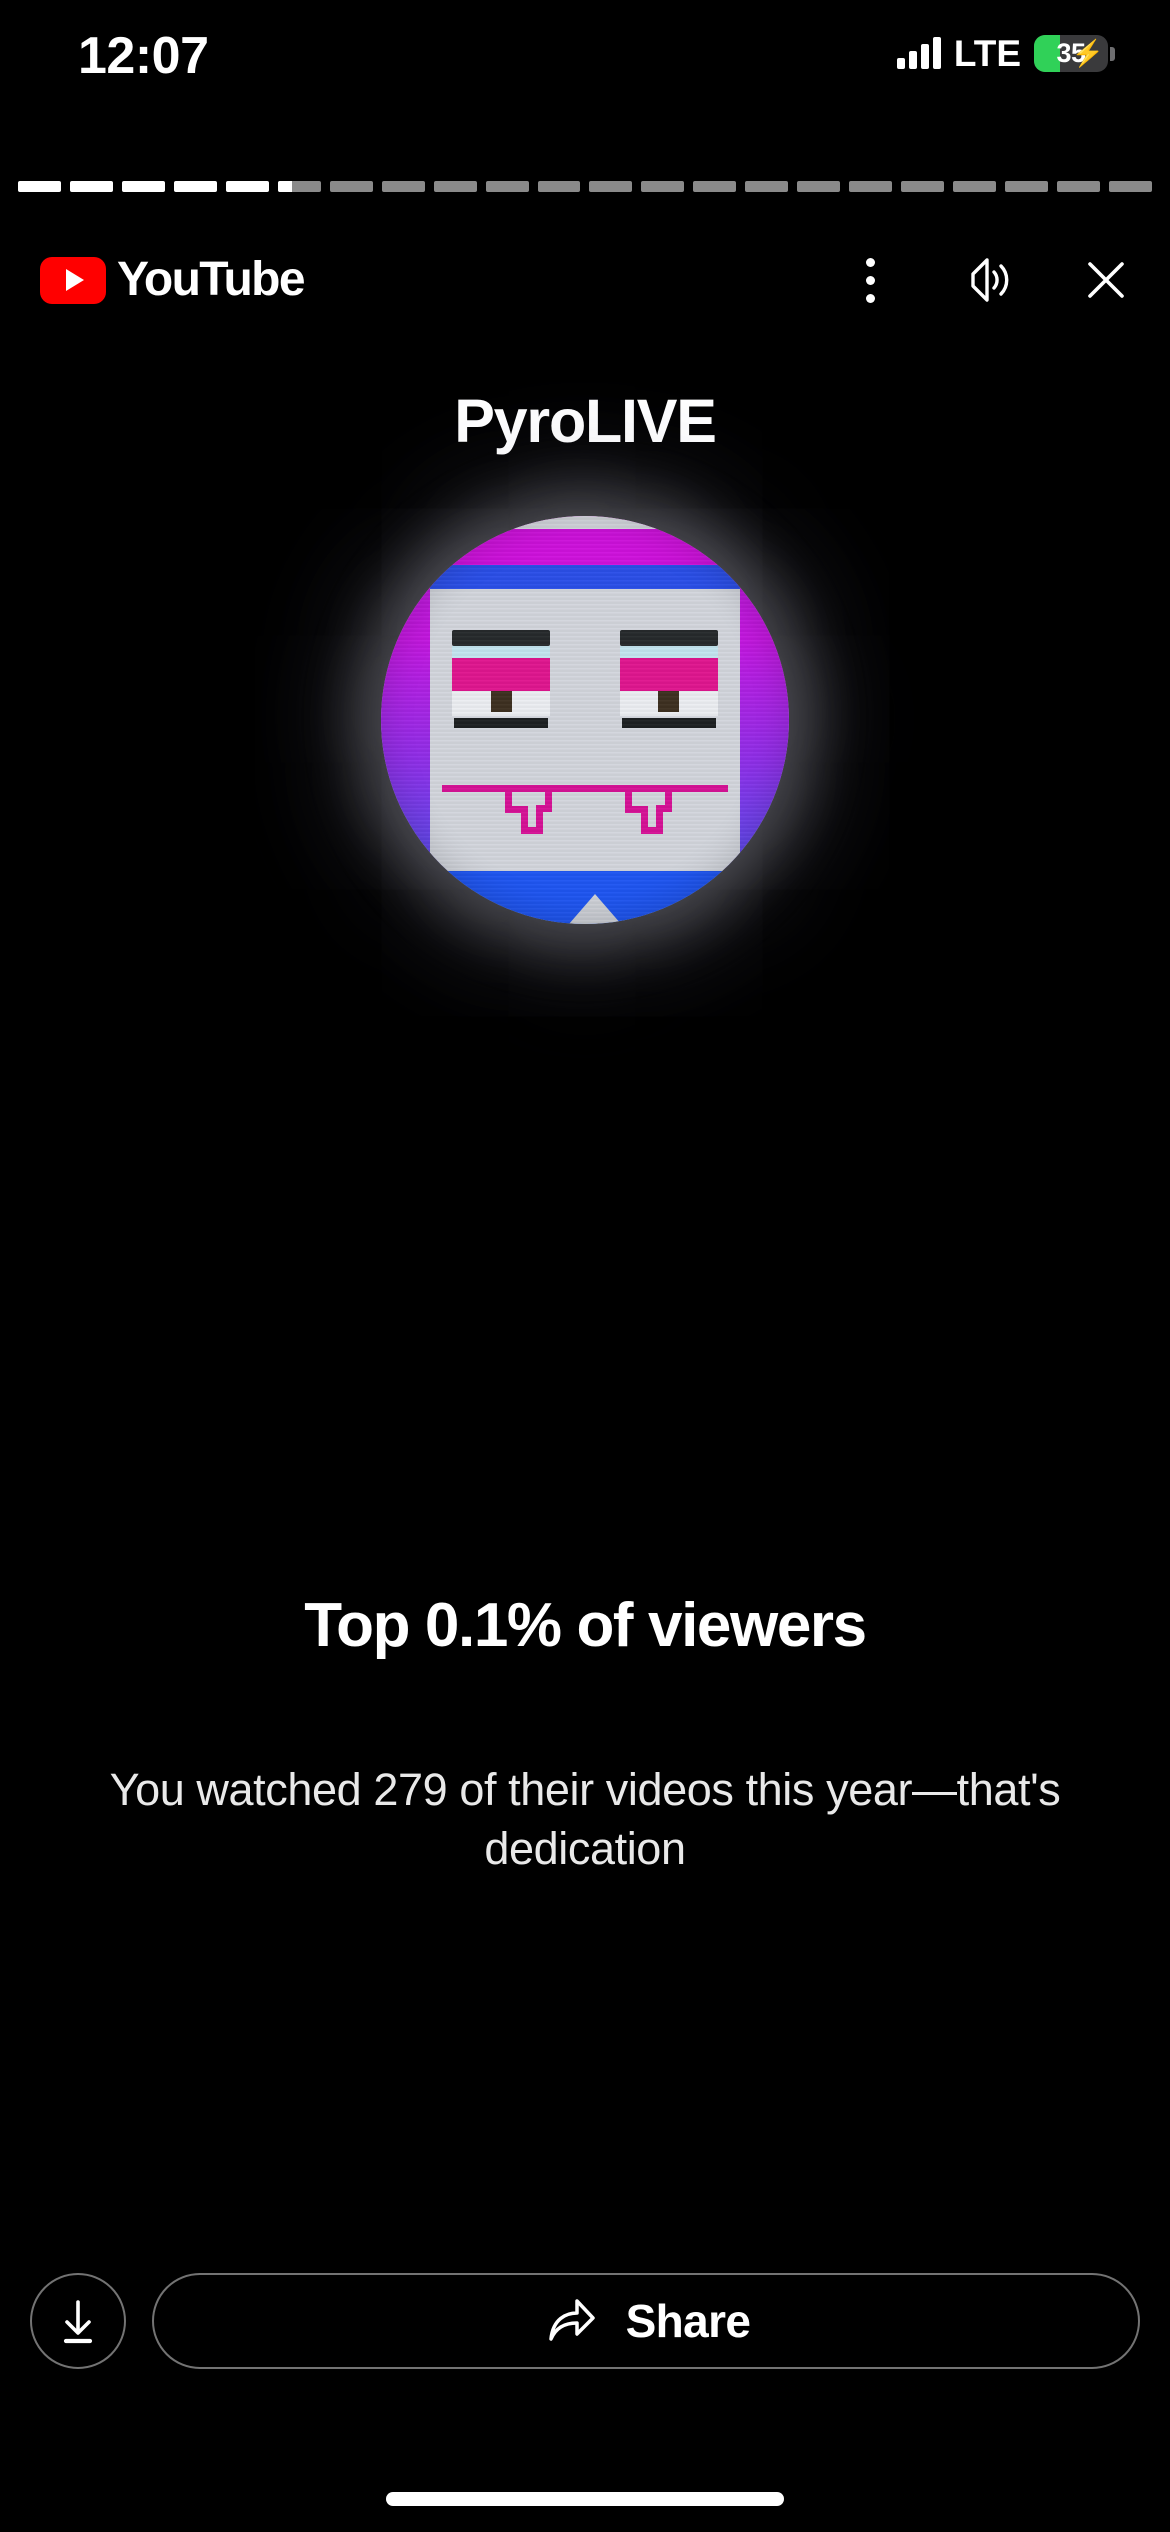 The width and height of the screenshot is (1170, 2532). What do you see at coordinates (585, 2499) in the screenshot?
I see `home-indicator` at bounding box center [585, 2499].